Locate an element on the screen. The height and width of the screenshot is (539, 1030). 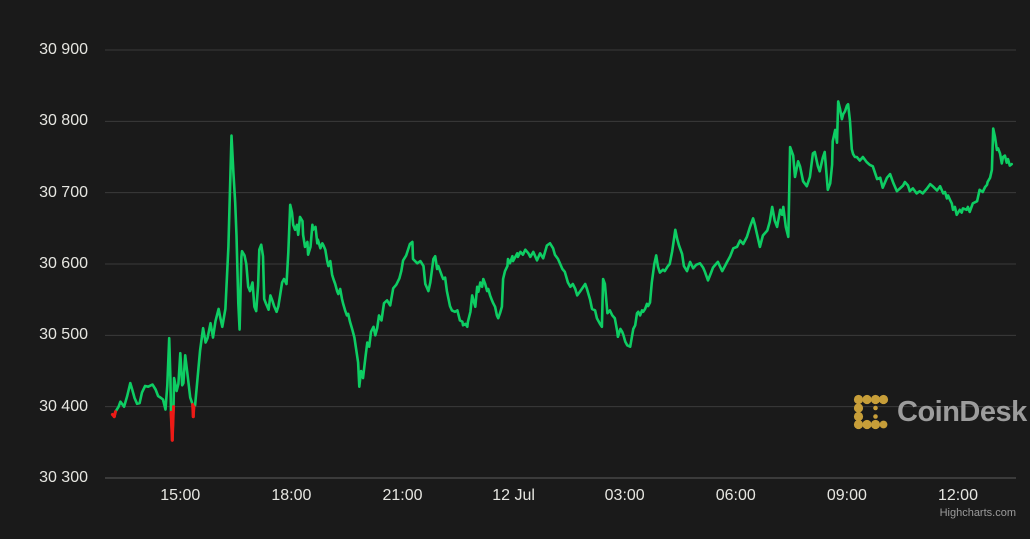
y-axis-label: 30 600 is located at coordinates (63, 263).